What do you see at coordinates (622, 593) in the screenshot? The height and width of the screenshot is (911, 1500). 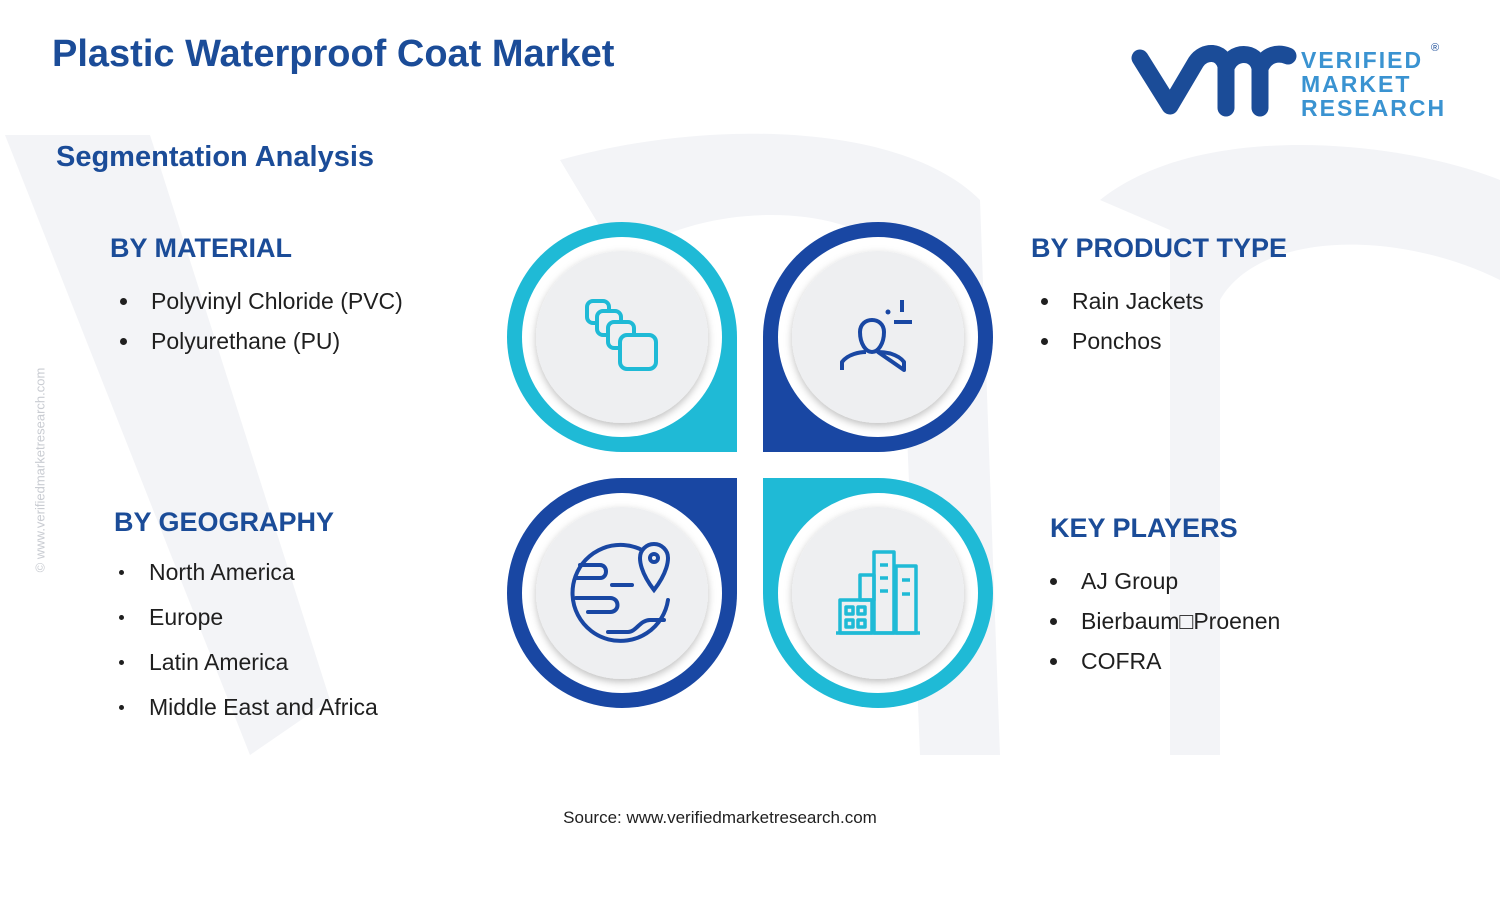 I see `quadrant-geography` at bounding box center [622, 593].